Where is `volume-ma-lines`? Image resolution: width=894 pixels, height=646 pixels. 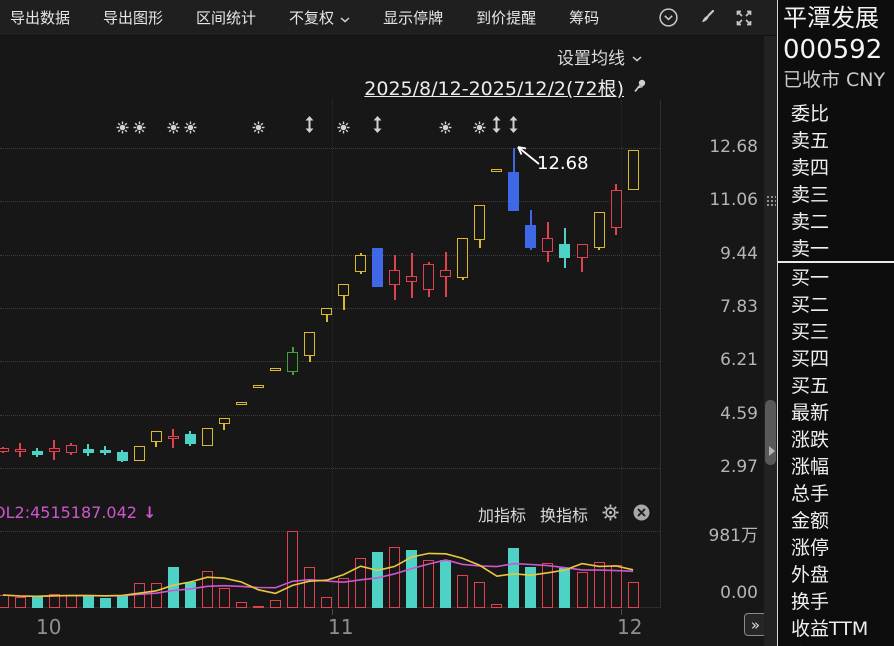
volume-ma-lines is located at coordinates (318, 575).